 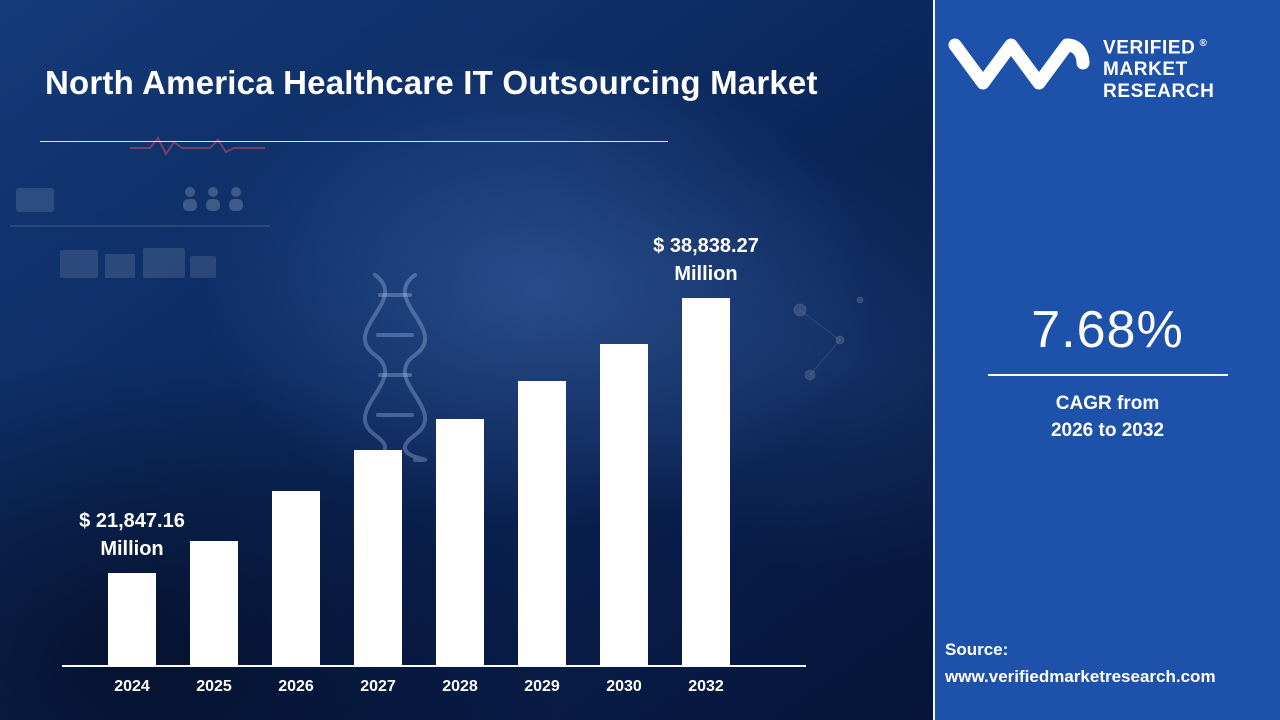 I want to click on vmr-logo: VERIFIED ® MARKET RESEARCH, so click(x=1079, y=68).